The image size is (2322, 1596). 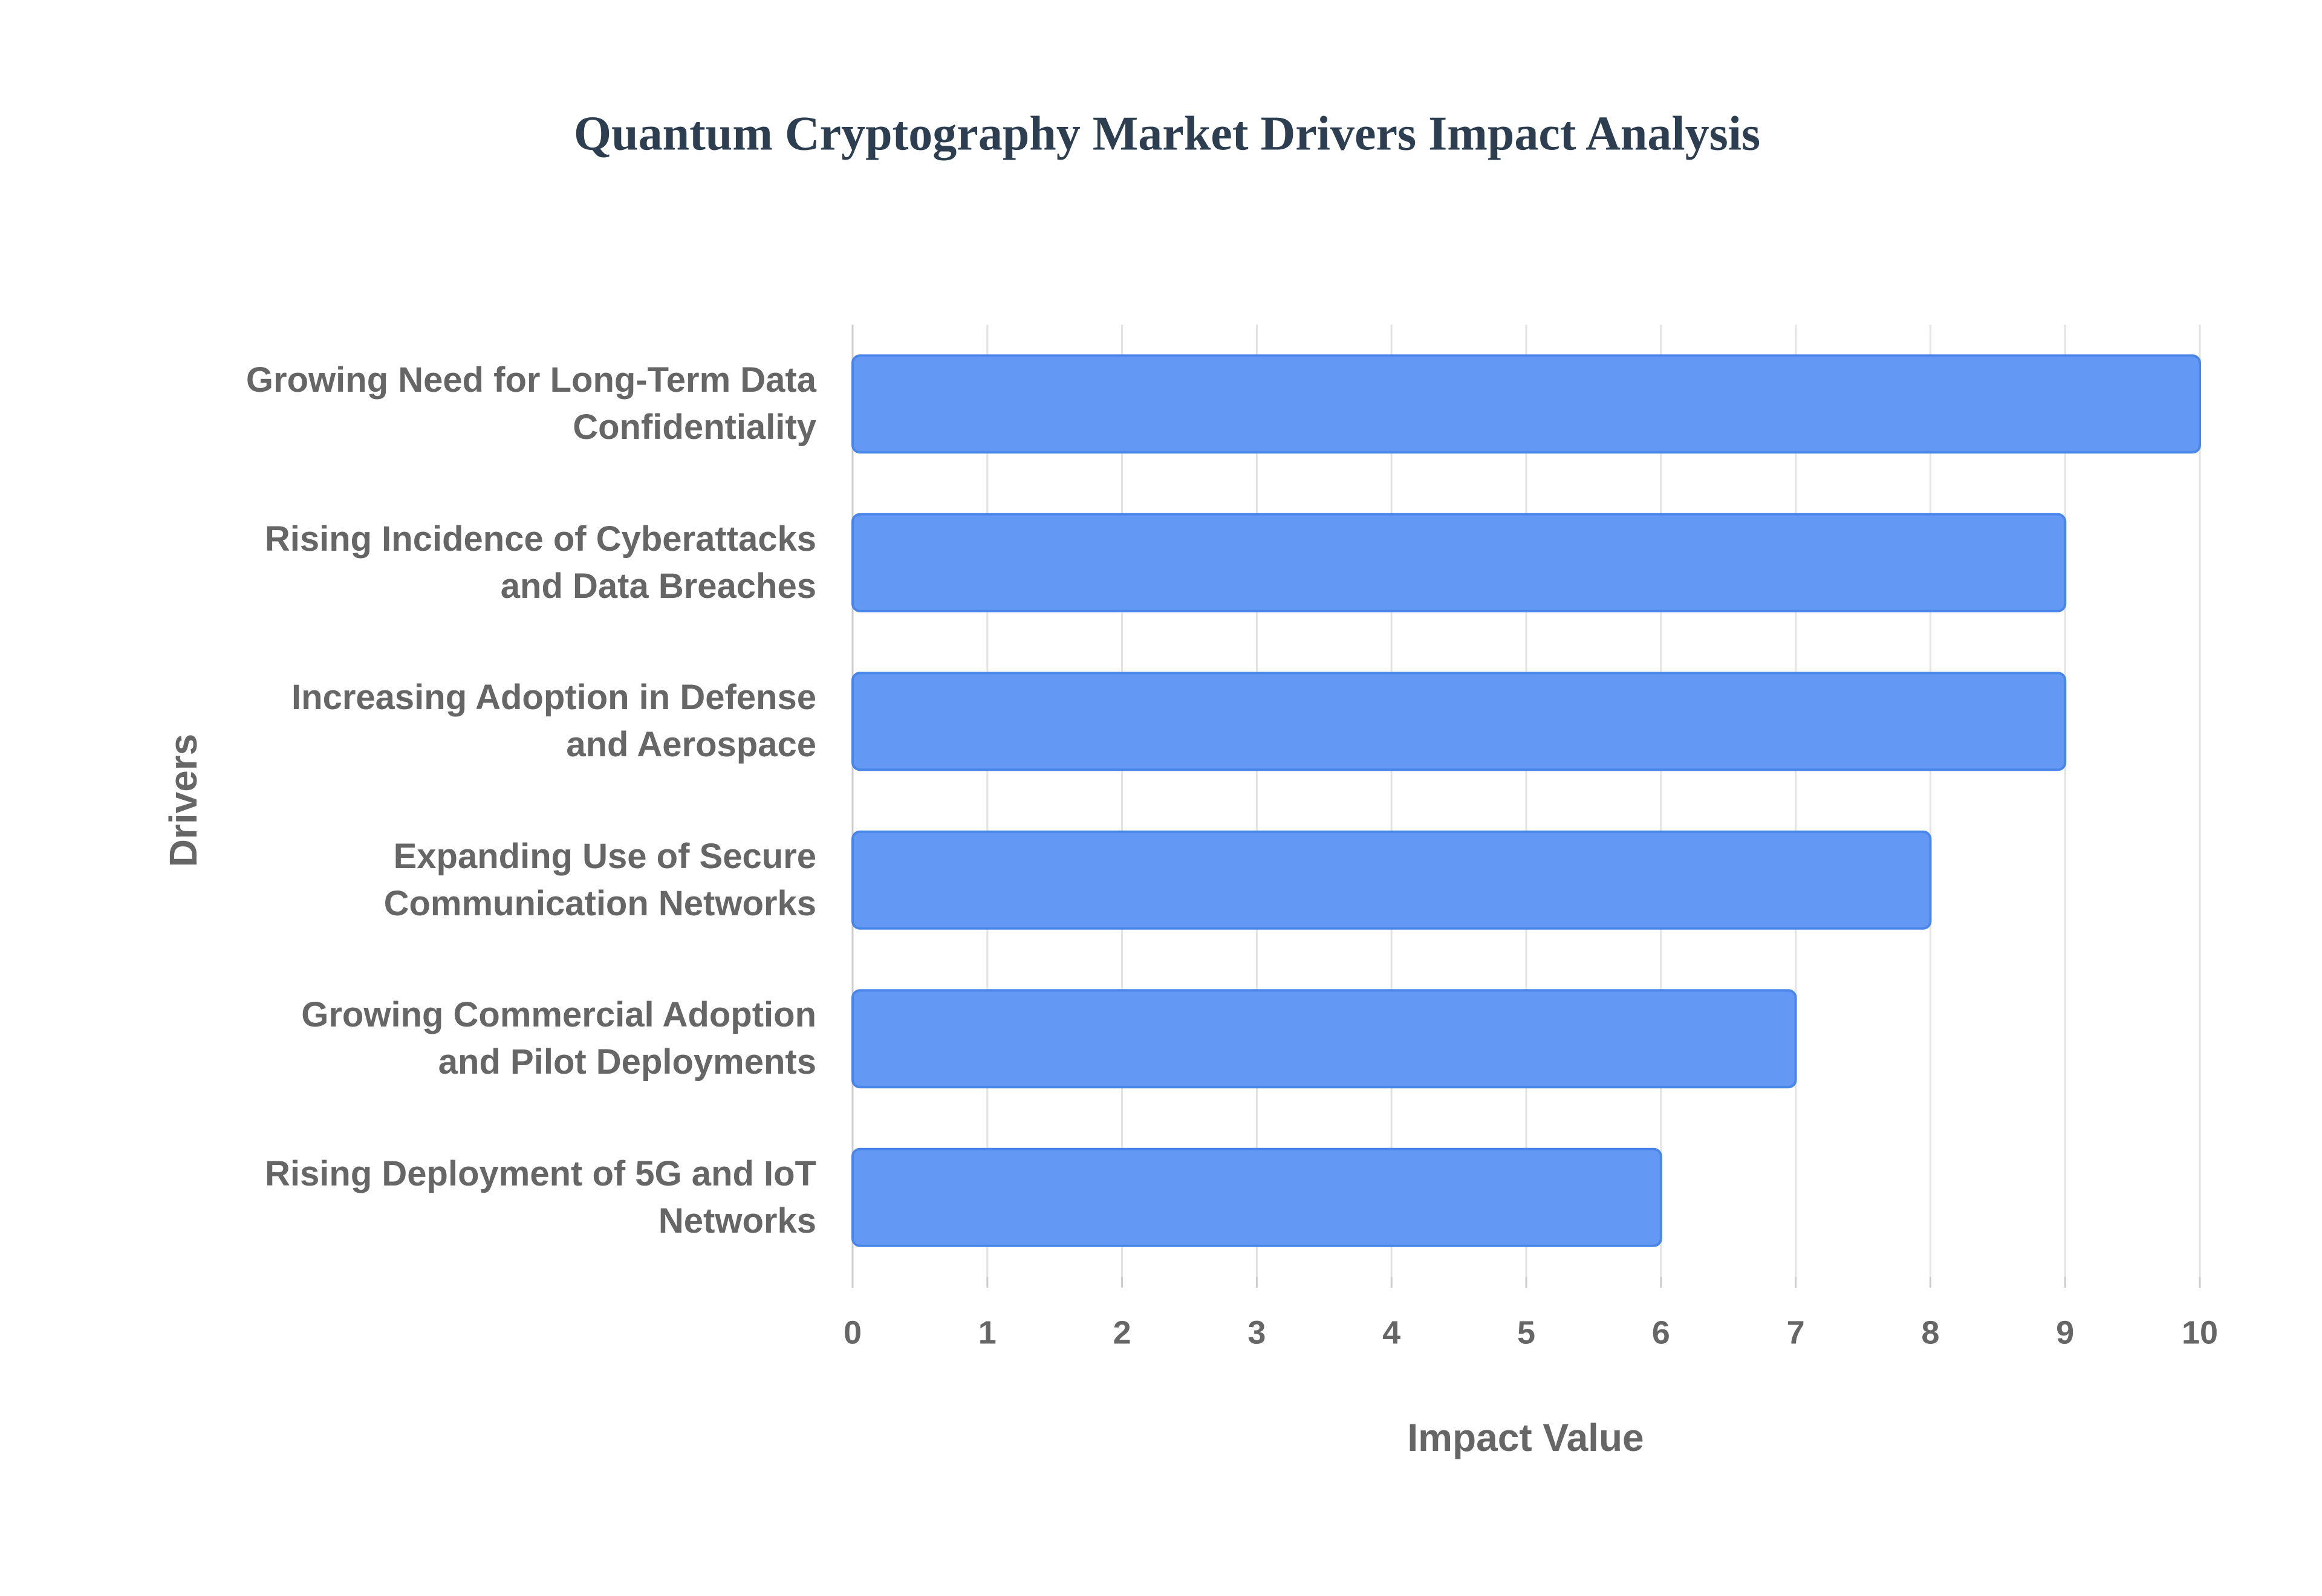 What do you see at coordinates (1122, 1332) in the screenshot?
I see `x-tick-label: 2` at bounding box center [1122, 1332].